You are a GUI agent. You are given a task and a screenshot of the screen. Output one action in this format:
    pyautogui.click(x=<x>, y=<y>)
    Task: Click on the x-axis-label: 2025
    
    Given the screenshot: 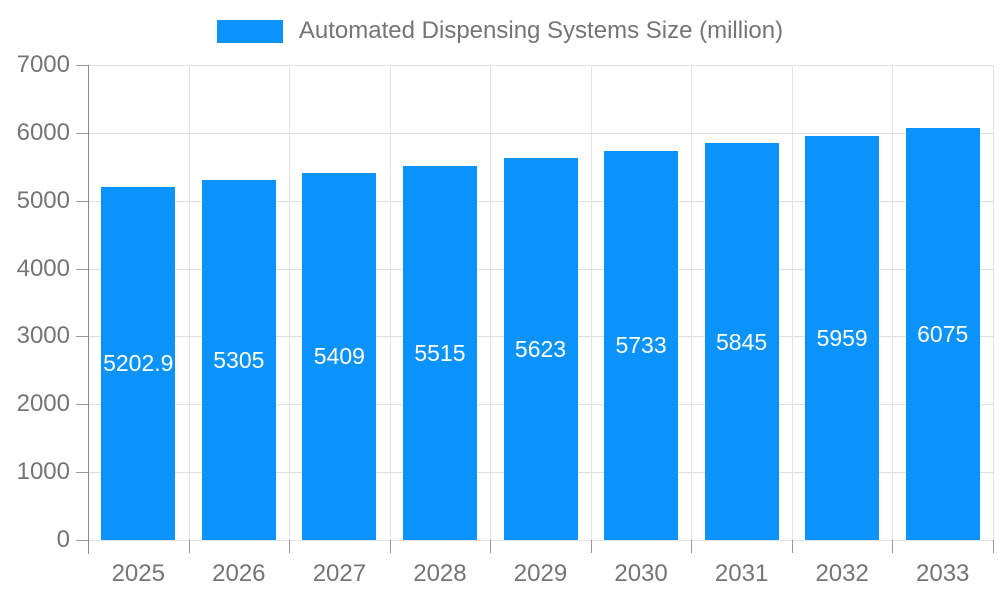 What is the action you would take?
    pyautogui.click(x=138, y=573)
    